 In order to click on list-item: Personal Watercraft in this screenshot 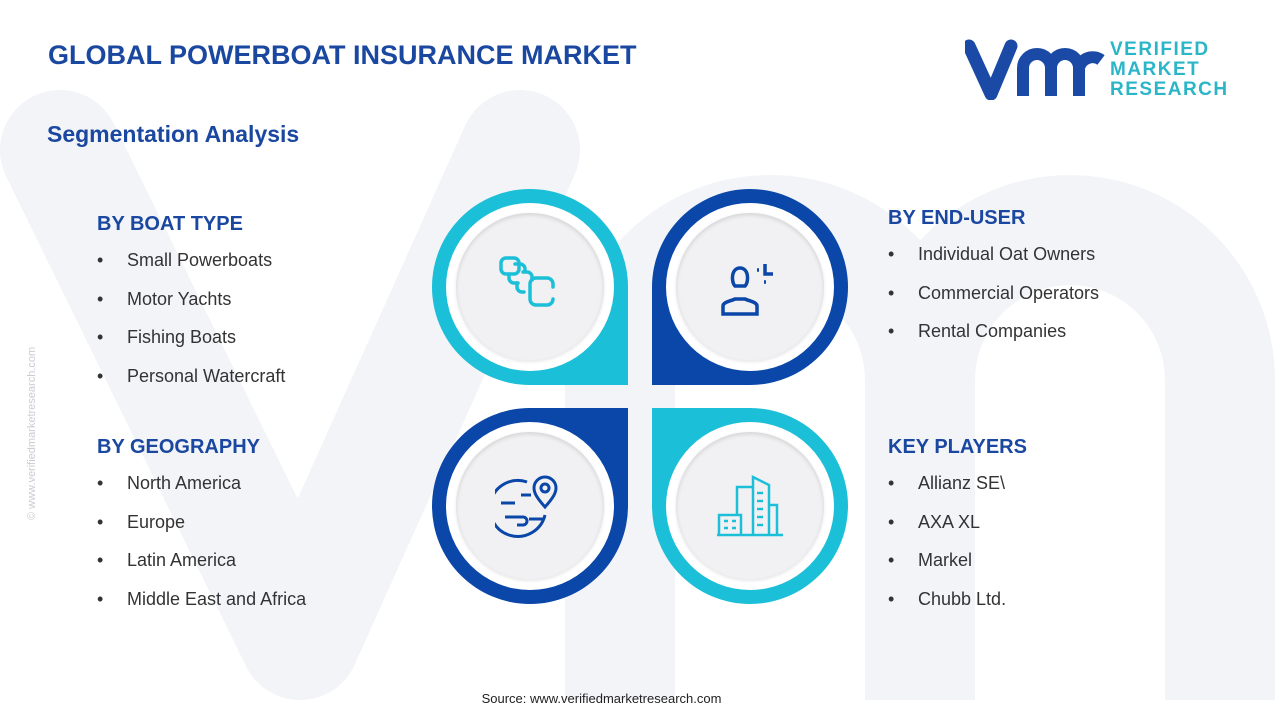, I will do `click(191, 385)`.